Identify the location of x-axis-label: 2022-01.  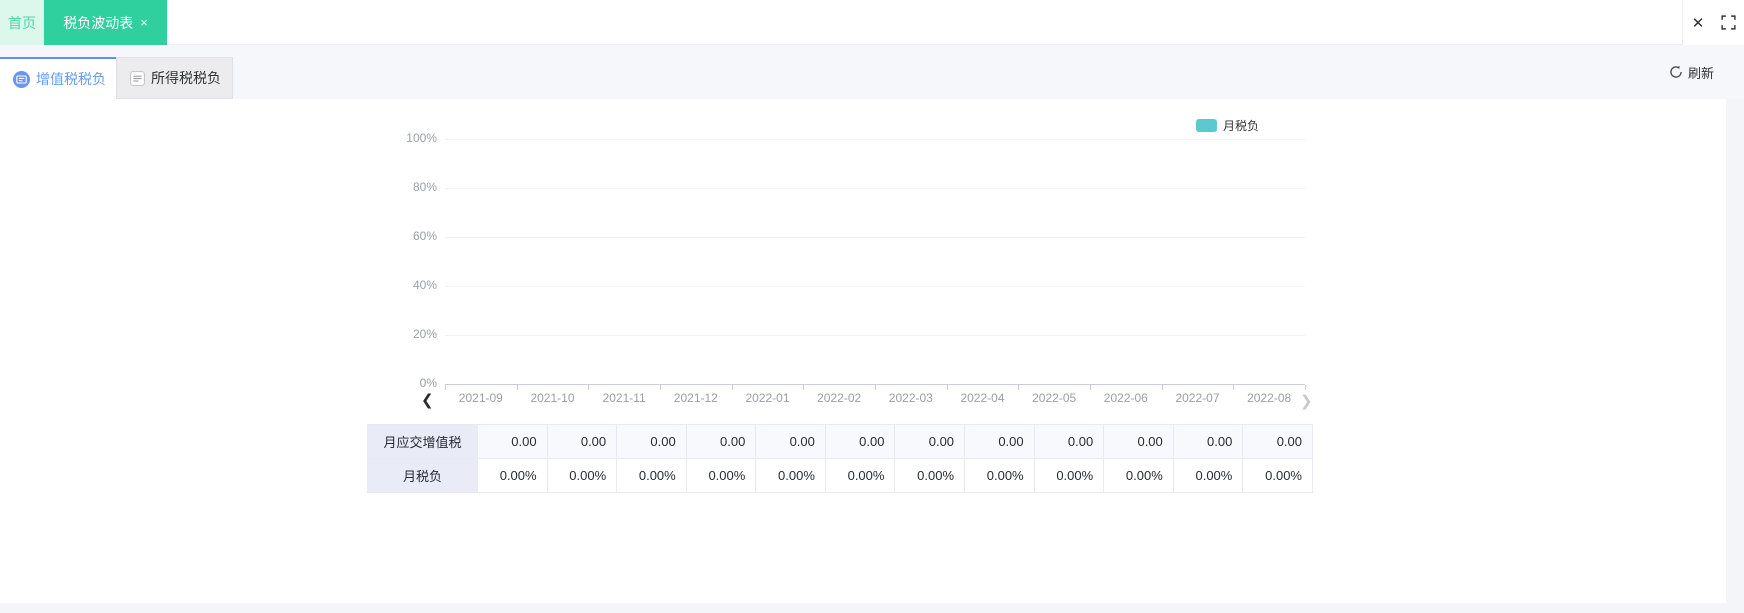
(767, 398).